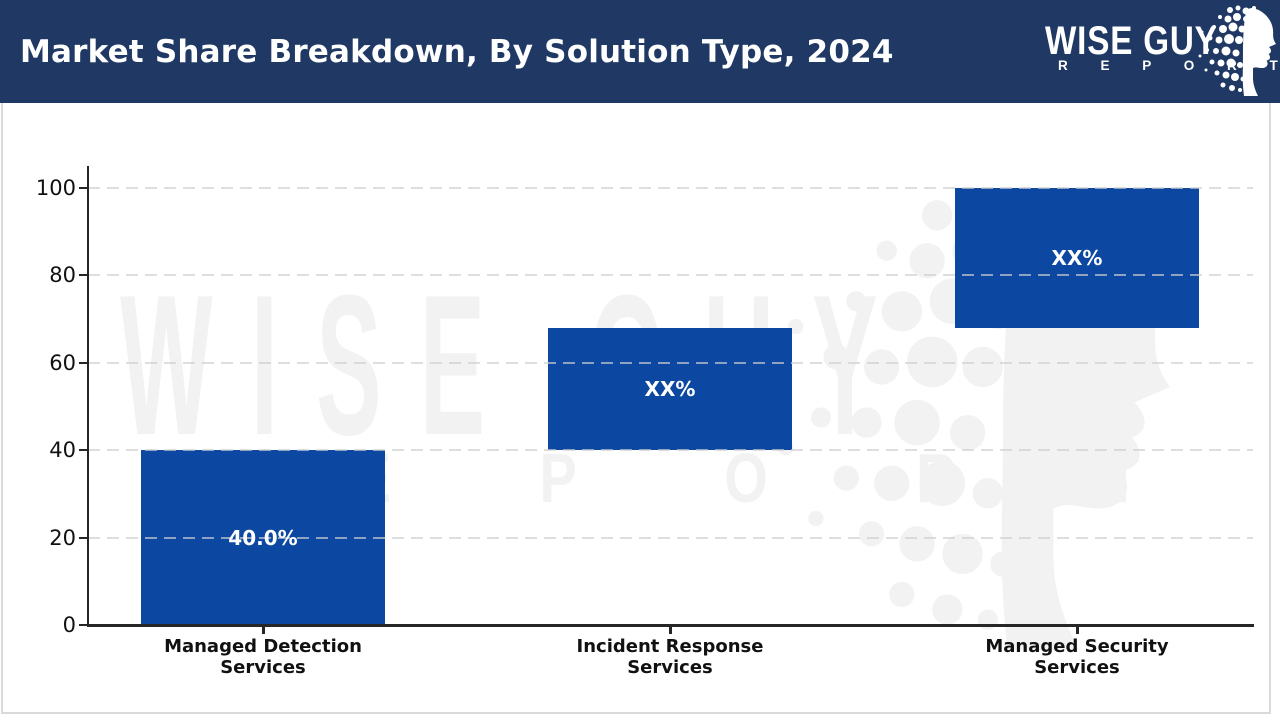 This screenshot has width=1280, height=720. What do you see at coordinates (69, 625) in the screenshot?
I see `y-tick-label: 0` at bounding box center [69, 625].